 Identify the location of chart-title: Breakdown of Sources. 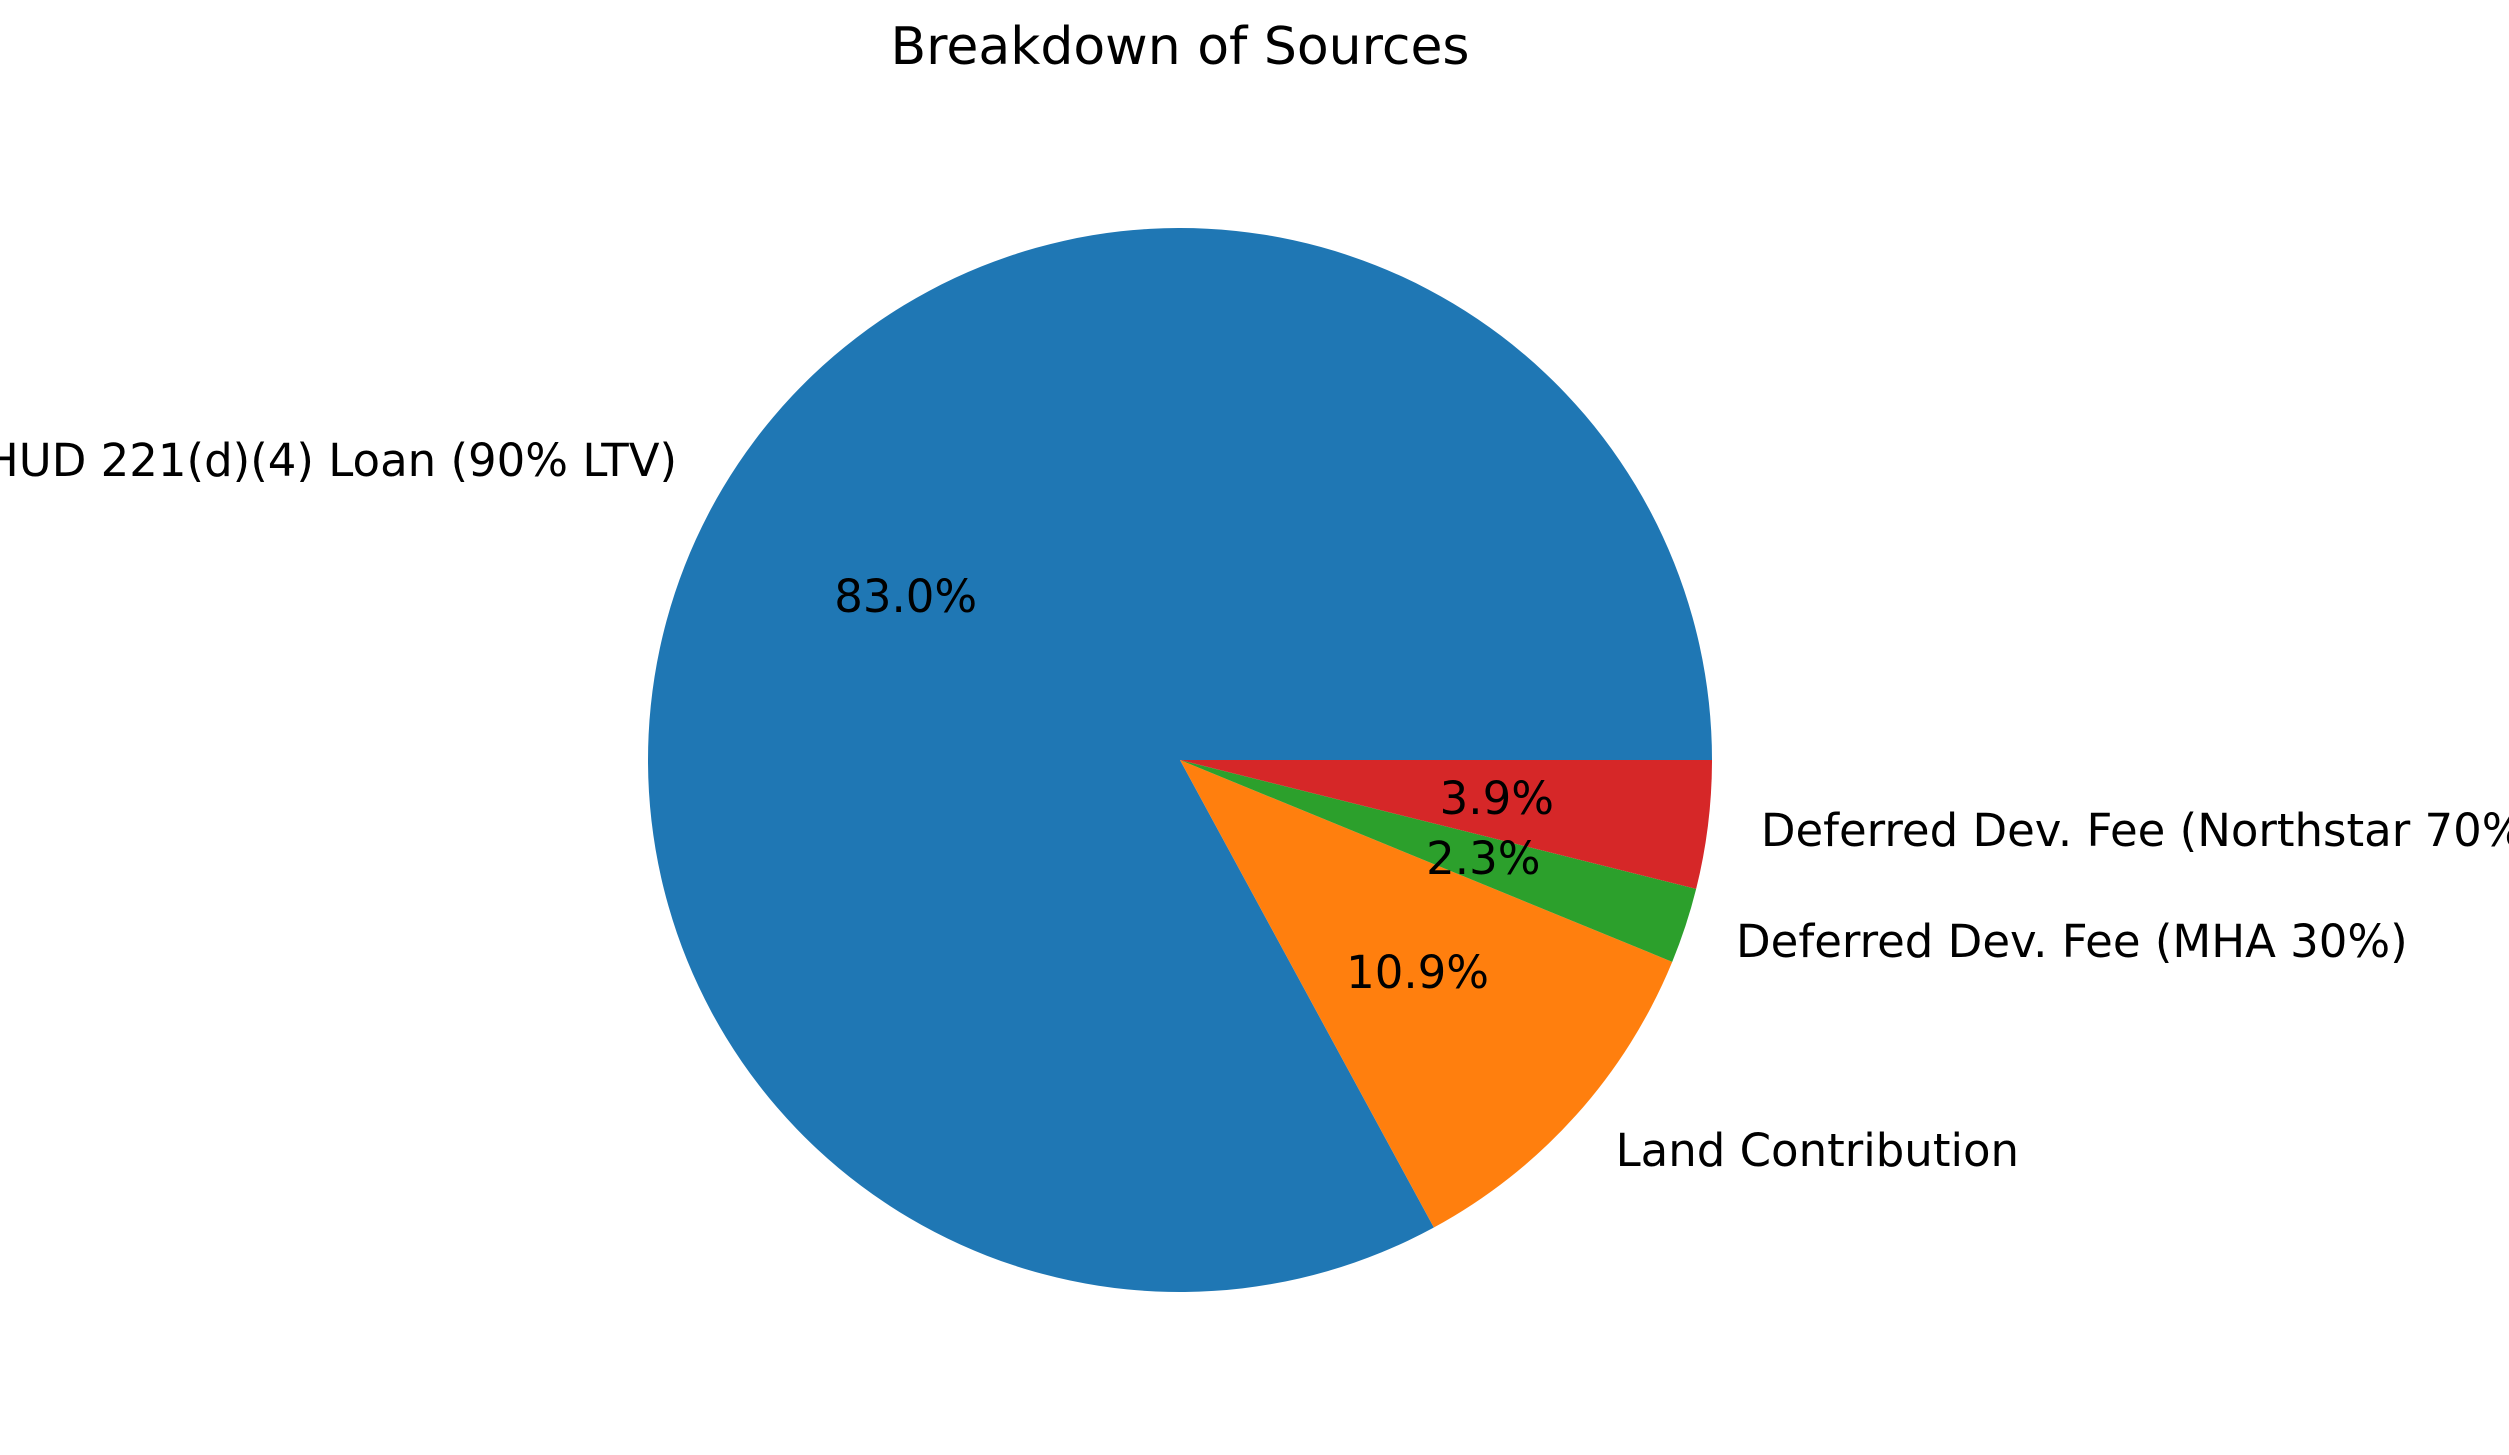
(1180, 47).